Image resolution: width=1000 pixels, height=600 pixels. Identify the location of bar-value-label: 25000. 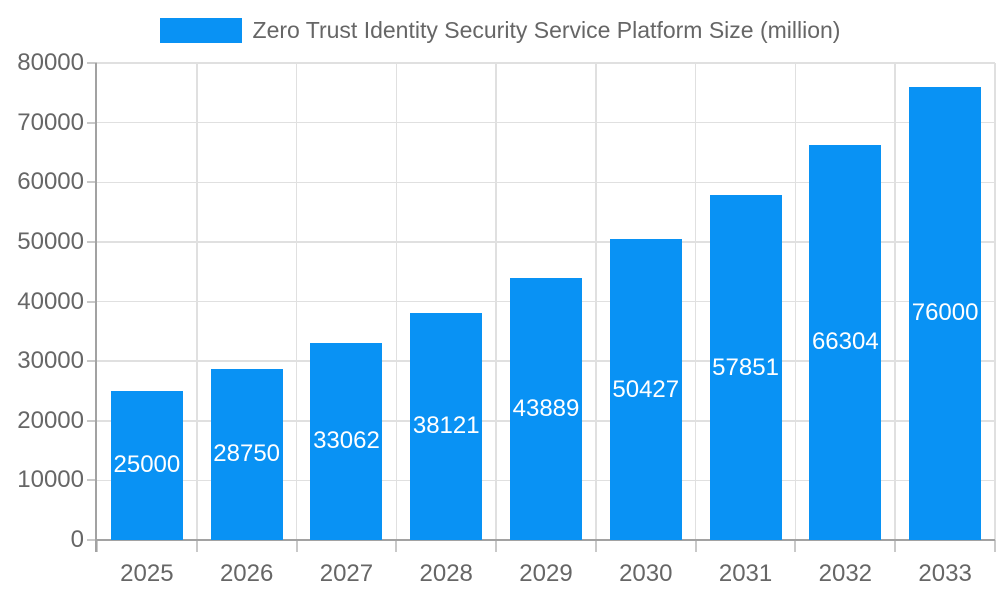
(147, 465).